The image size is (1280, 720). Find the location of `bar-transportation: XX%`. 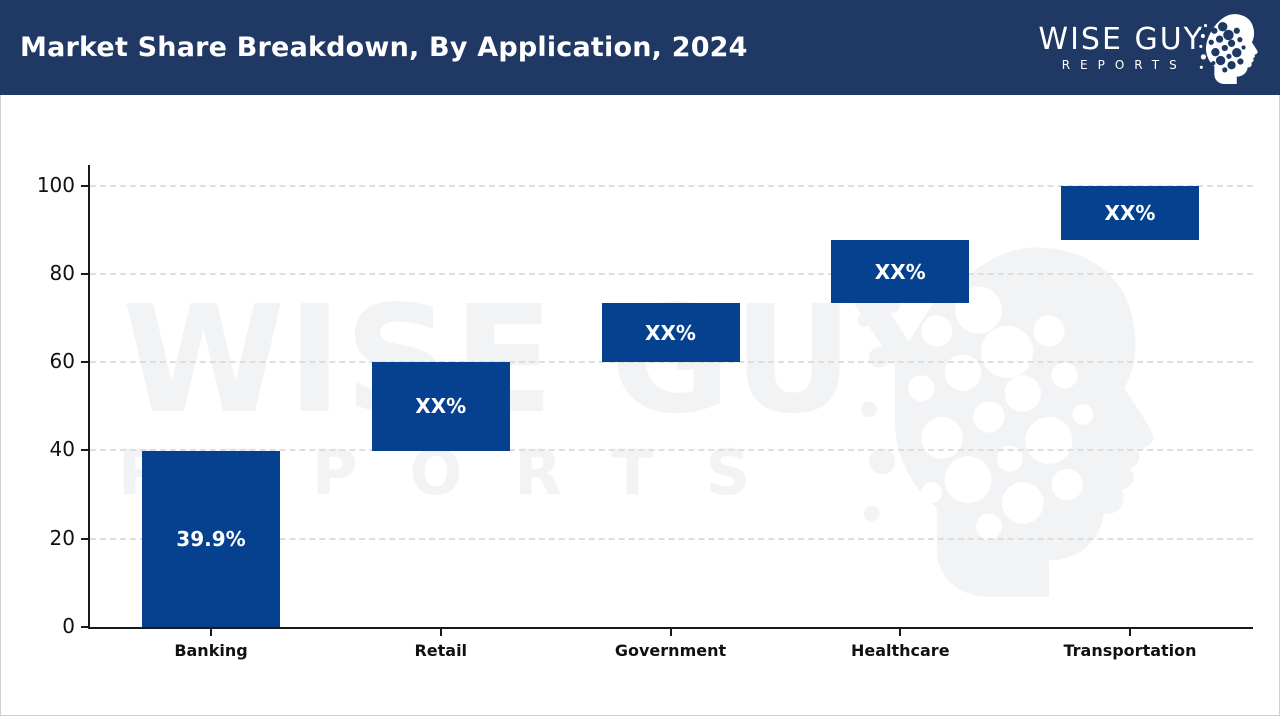

bar-transportation: XX% is located at coordinates (1130, 212).